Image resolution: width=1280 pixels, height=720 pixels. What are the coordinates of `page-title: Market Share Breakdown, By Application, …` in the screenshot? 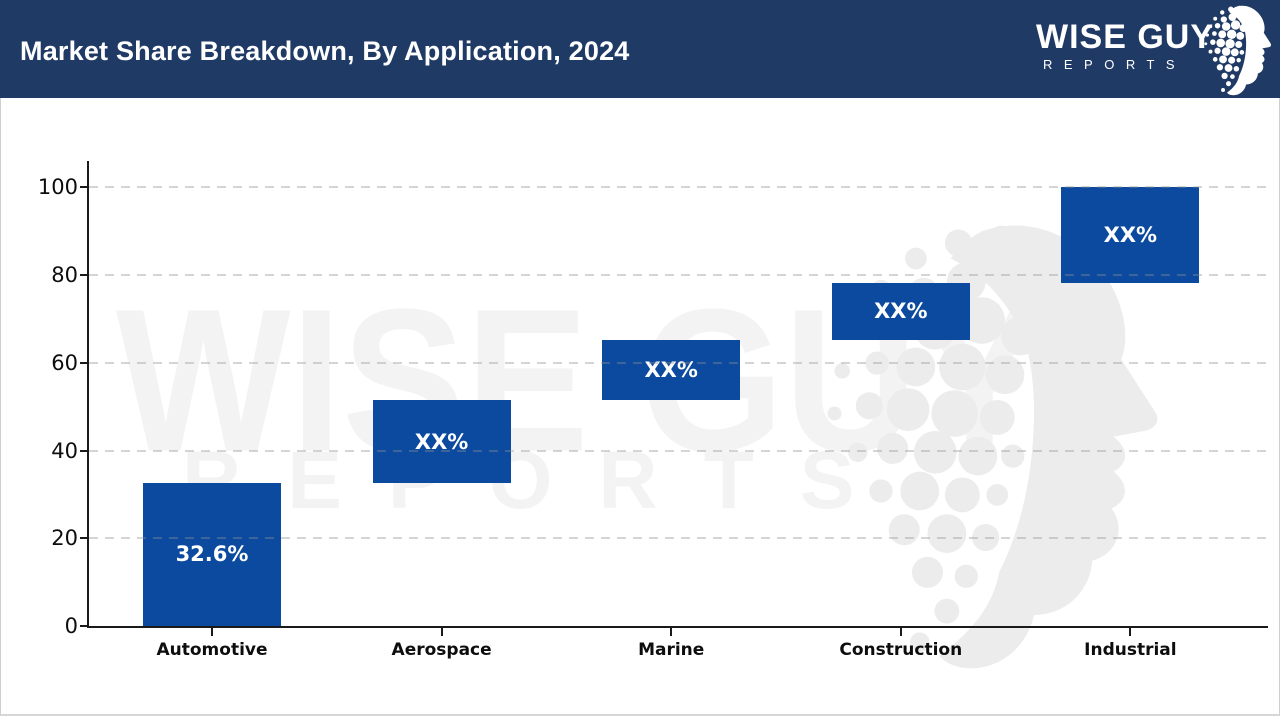 It's located at (325, 51).